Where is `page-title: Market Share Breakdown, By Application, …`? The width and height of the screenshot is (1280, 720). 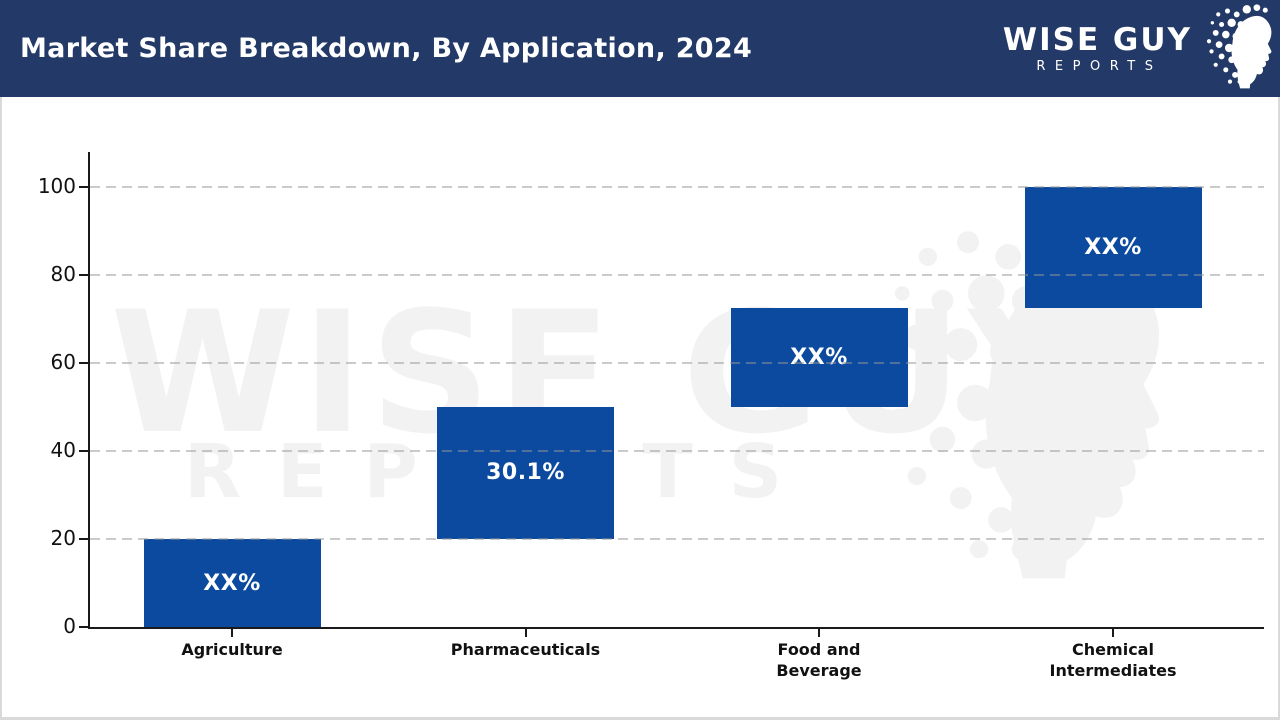 page-title: Market Share Breakdown, By Application, … is located at coordinates (386, 48).